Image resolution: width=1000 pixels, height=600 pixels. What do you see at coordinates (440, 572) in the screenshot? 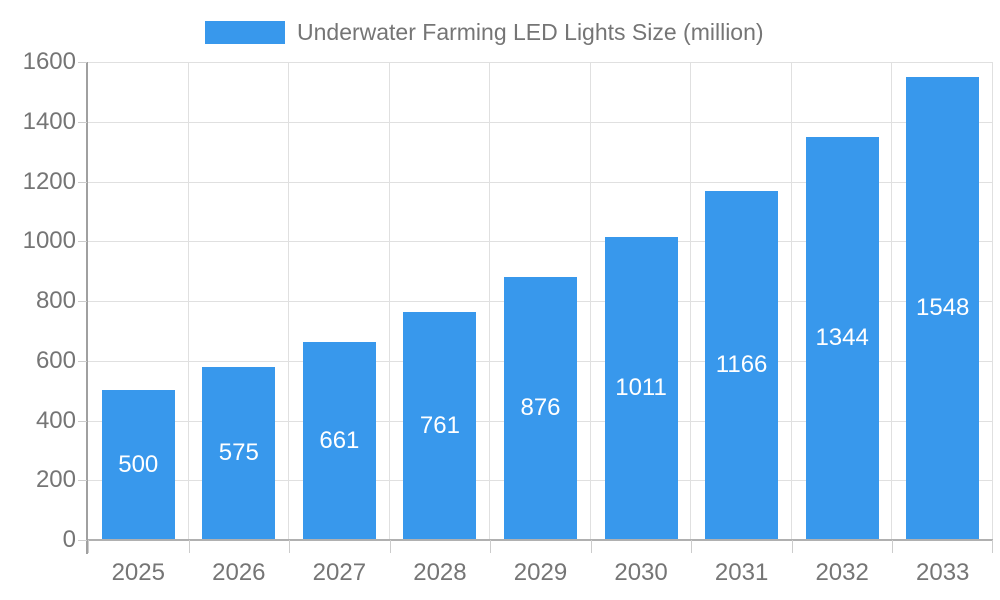
I see `x-axis-label-2028: 2028` at bounding box center [440, 572].